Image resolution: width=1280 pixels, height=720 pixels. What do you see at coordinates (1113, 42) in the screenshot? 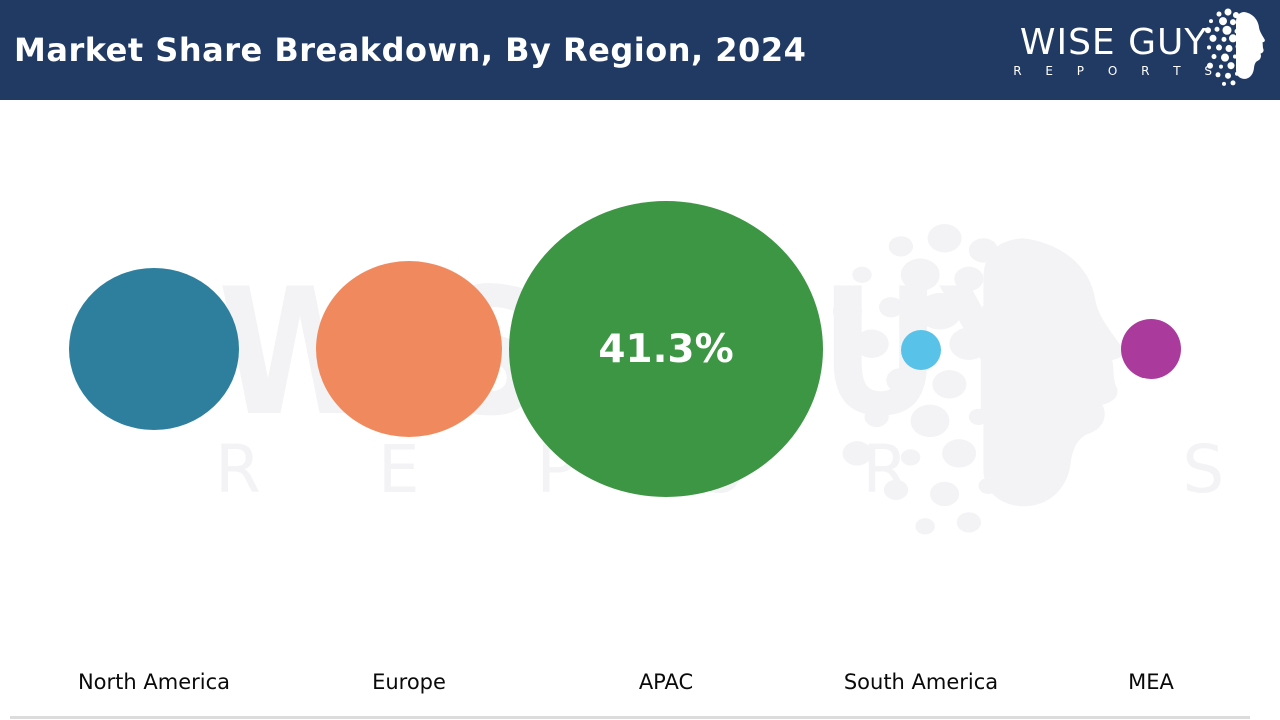
I see `logo-wordmark: WISE GUY` at bounding box center [1113, 42].